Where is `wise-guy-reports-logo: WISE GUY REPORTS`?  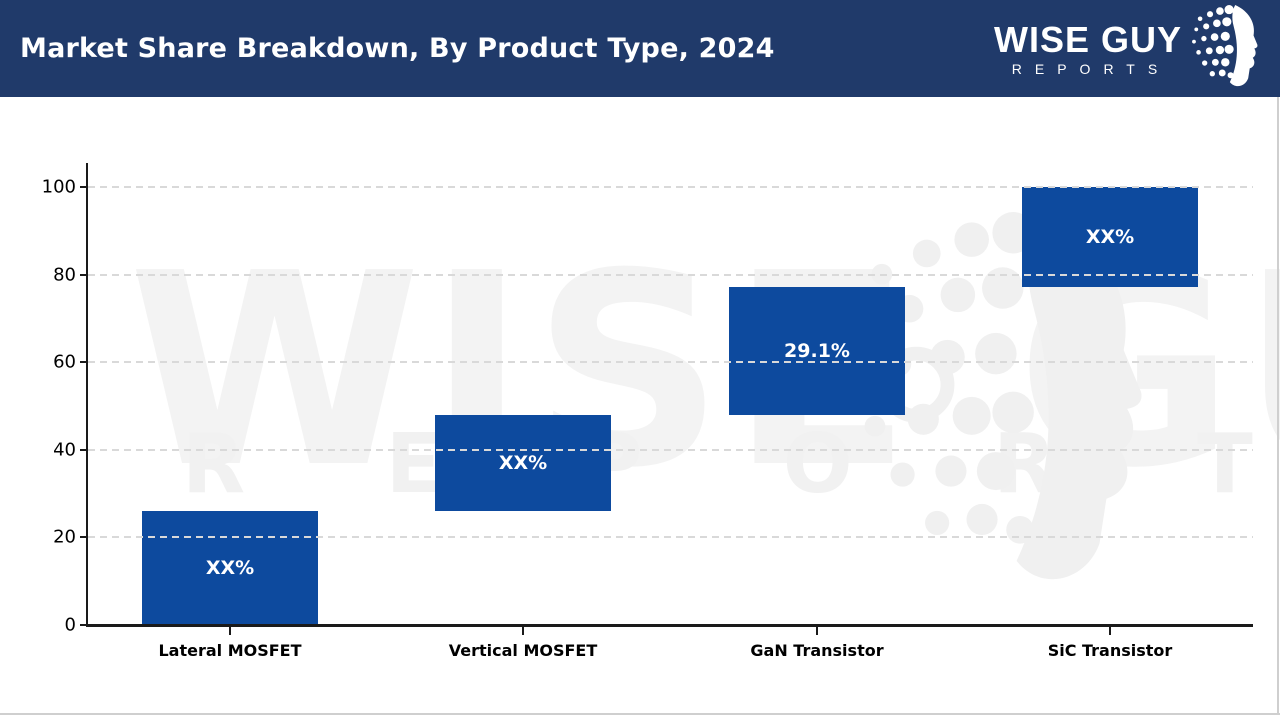 wise-guy-reports-logo: WISE GUY REPORTS is located at coordinates (1127, 48).